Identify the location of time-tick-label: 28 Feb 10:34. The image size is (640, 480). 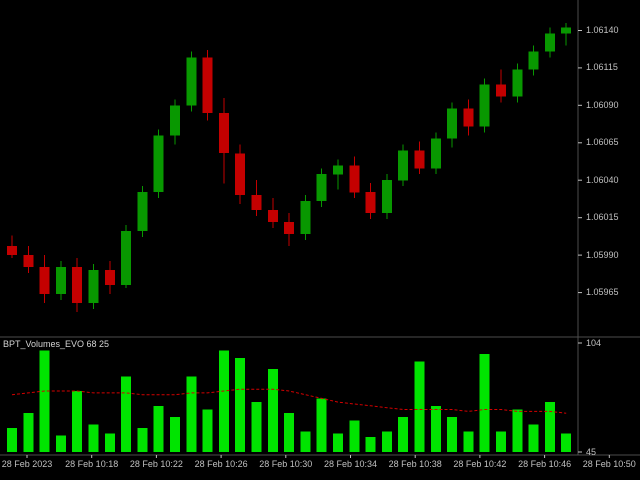
(350, 464).